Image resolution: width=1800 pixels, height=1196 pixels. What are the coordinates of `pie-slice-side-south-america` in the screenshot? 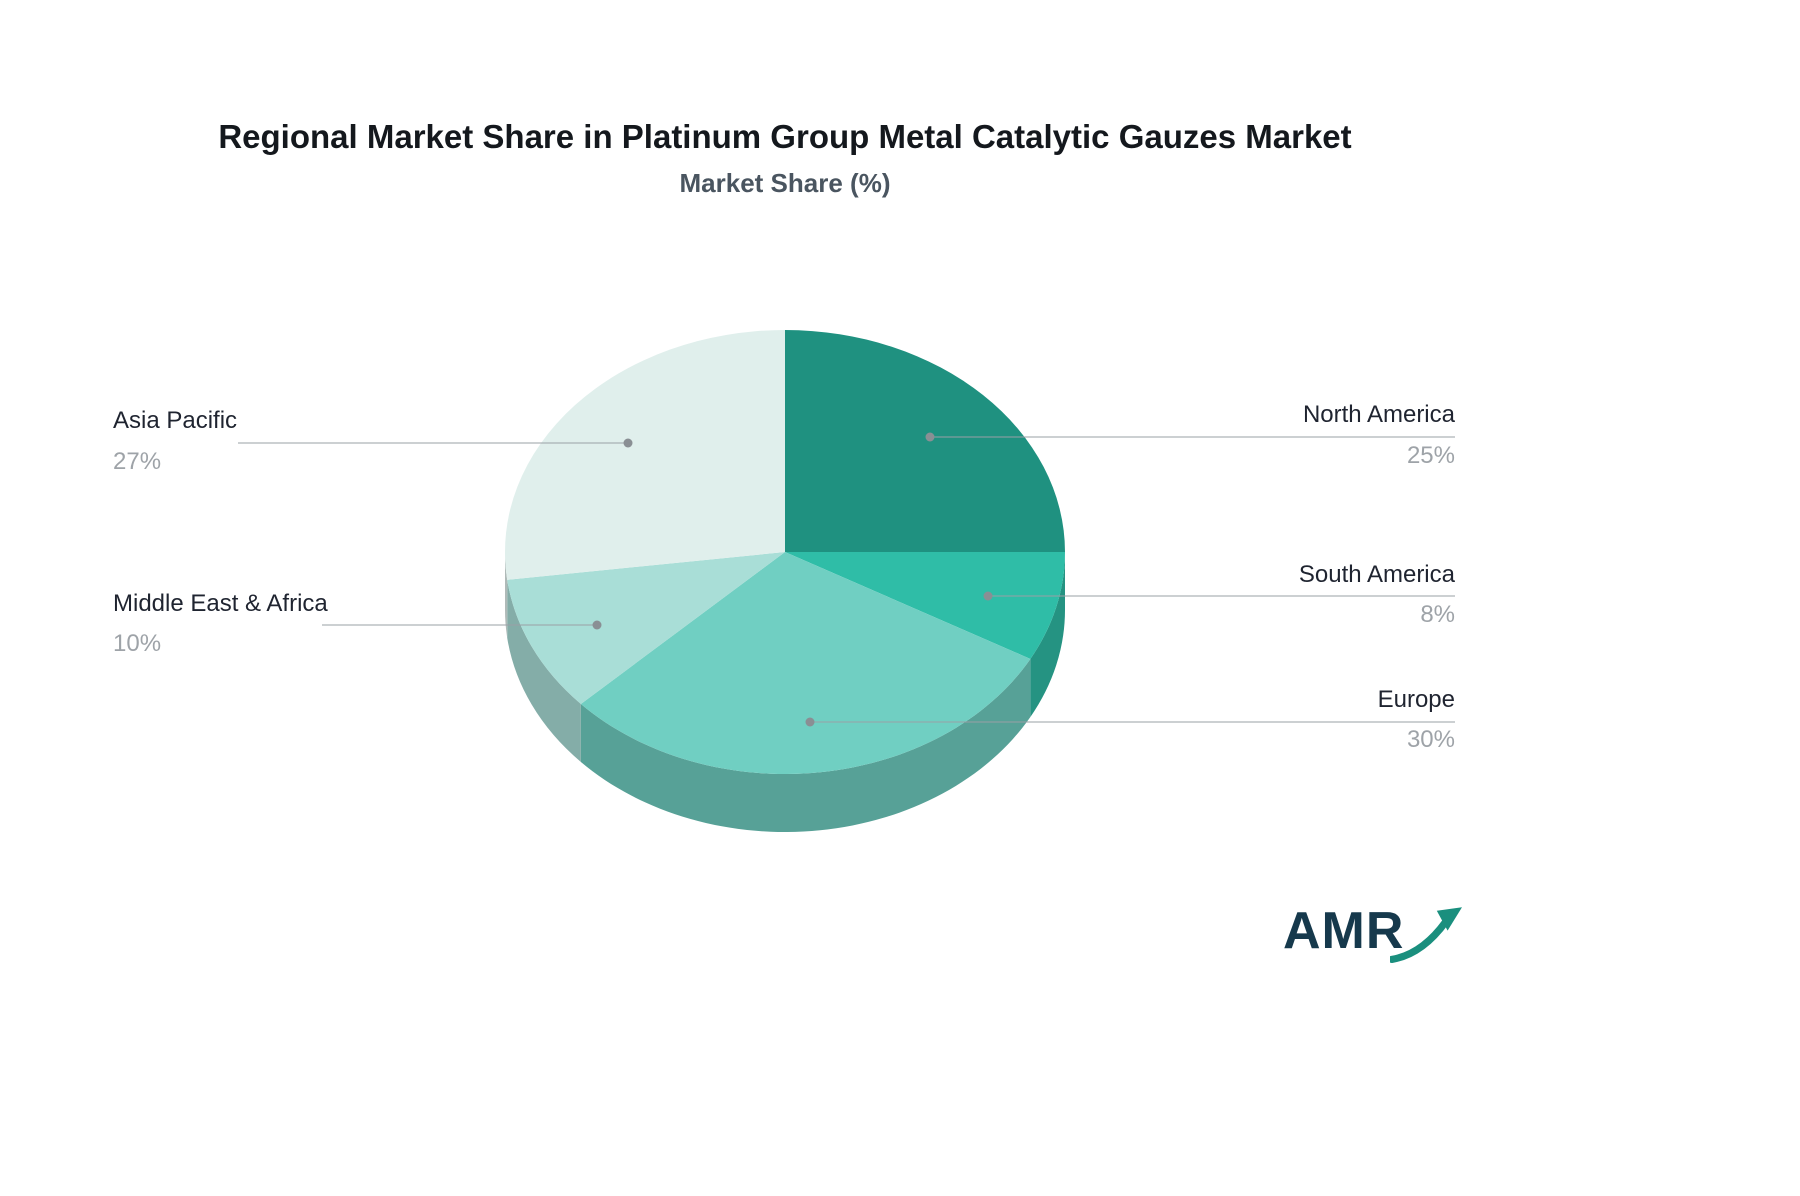 It's located at (1047, 634).